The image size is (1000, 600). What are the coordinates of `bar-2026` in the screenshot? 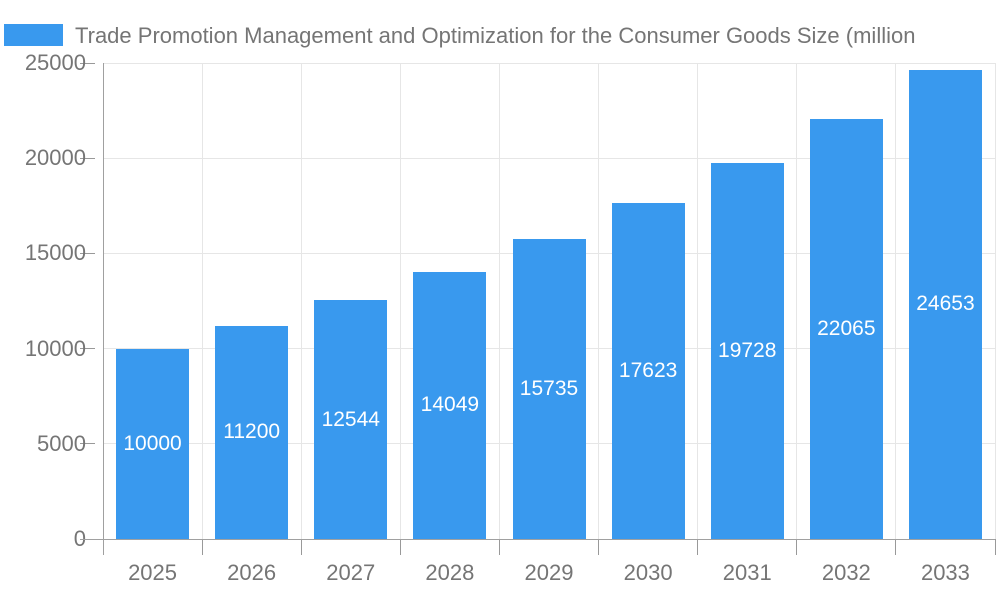 It's located at (252, 432).